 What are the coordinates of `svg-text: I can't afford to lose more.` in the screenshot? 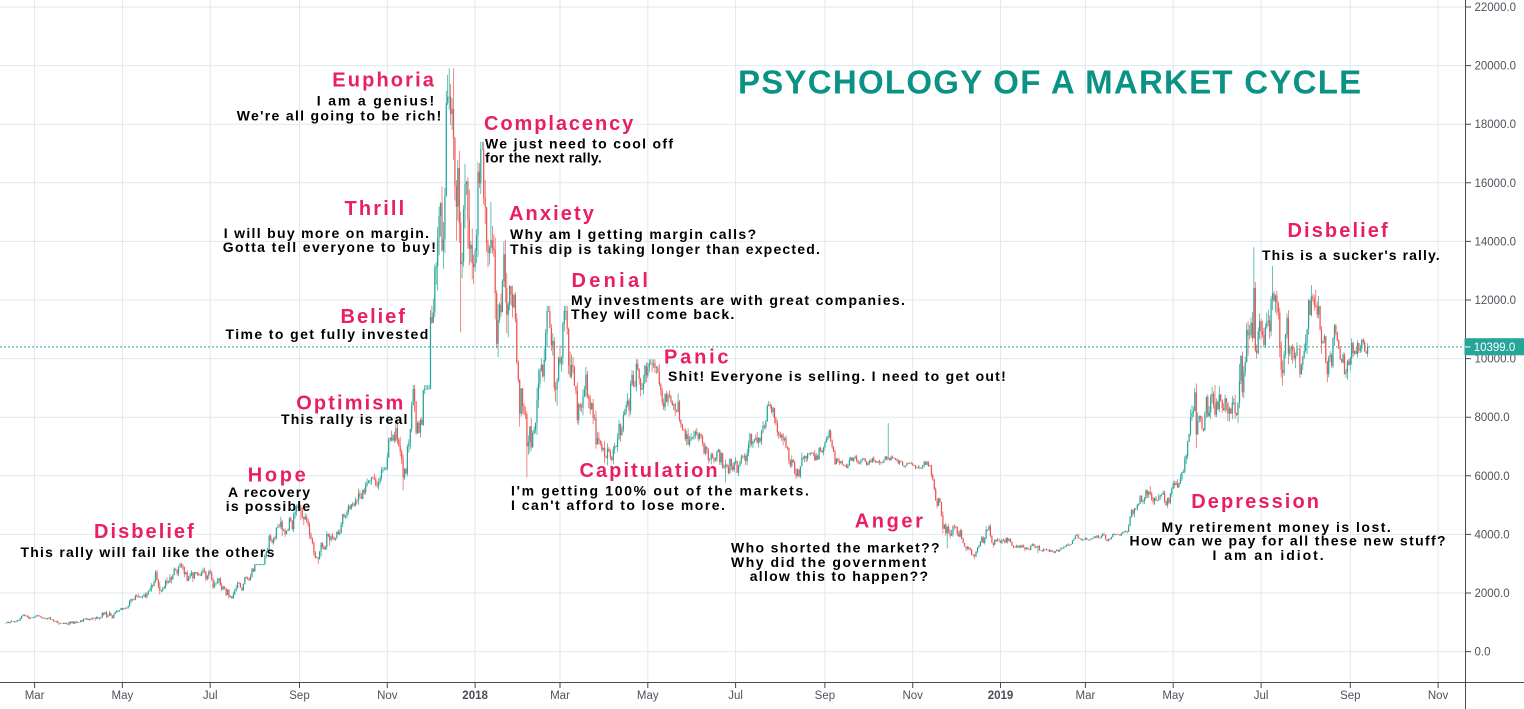 It's located at (618, 505).